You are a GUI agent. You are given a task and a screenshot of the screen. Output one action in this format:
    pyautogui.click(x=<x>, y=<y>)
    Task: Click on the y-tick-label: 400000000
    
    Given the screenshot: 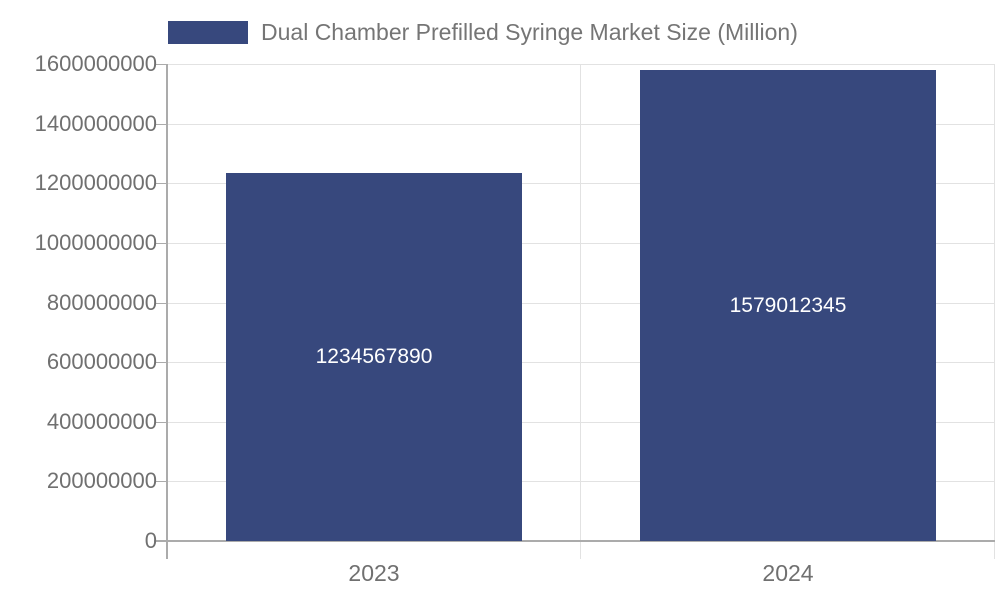 What is the action you would take?
    pyautogui.click(x=101, y=421)
    